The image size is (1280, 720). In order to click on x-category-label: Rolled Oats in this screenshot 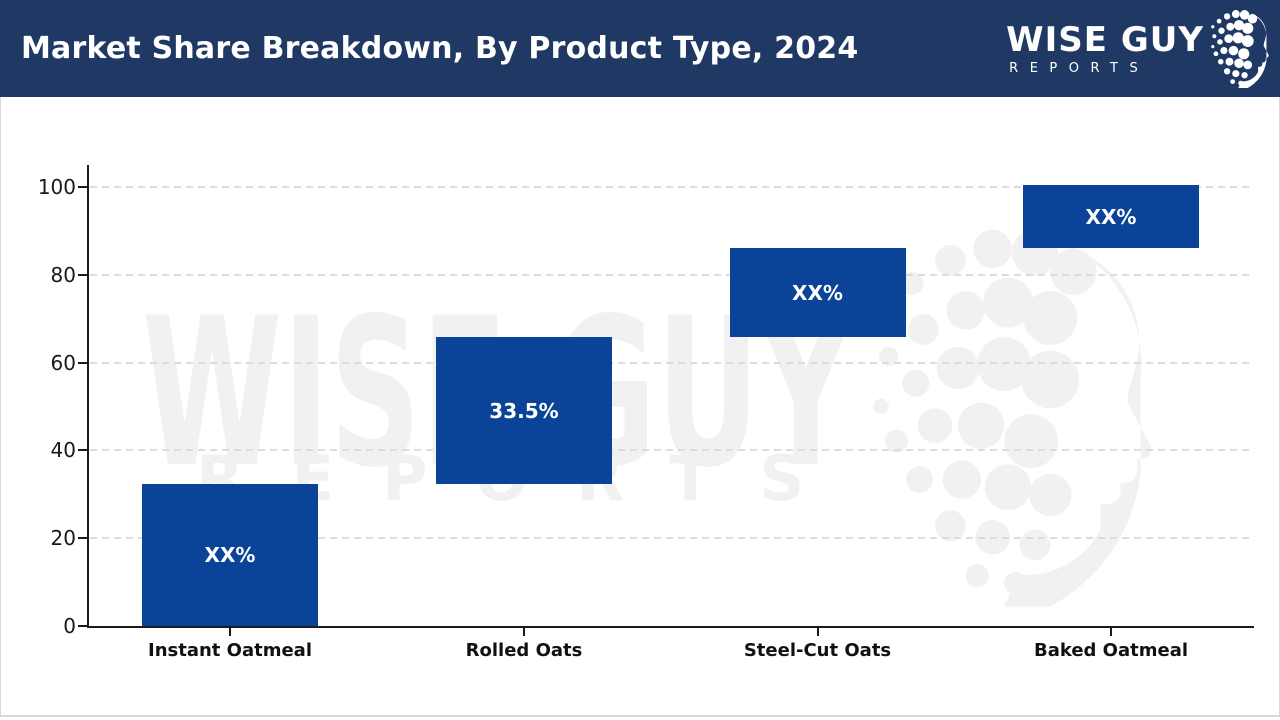, I will do `click(524, 650)`.